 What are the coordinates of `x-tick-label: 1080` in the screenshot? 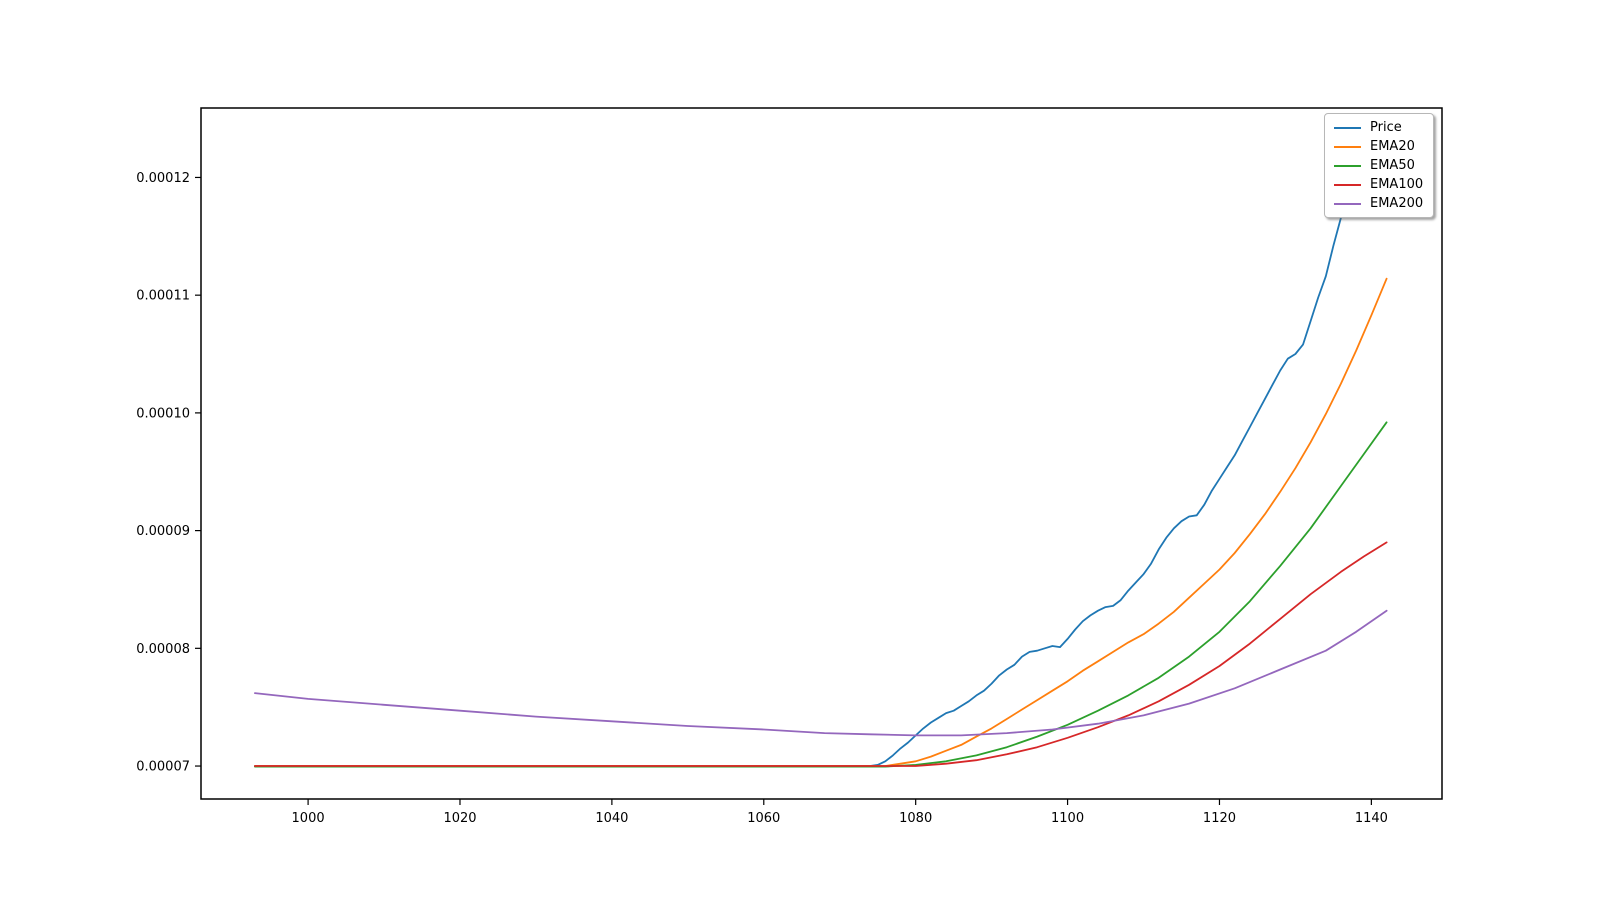 It's located at (915, 818).